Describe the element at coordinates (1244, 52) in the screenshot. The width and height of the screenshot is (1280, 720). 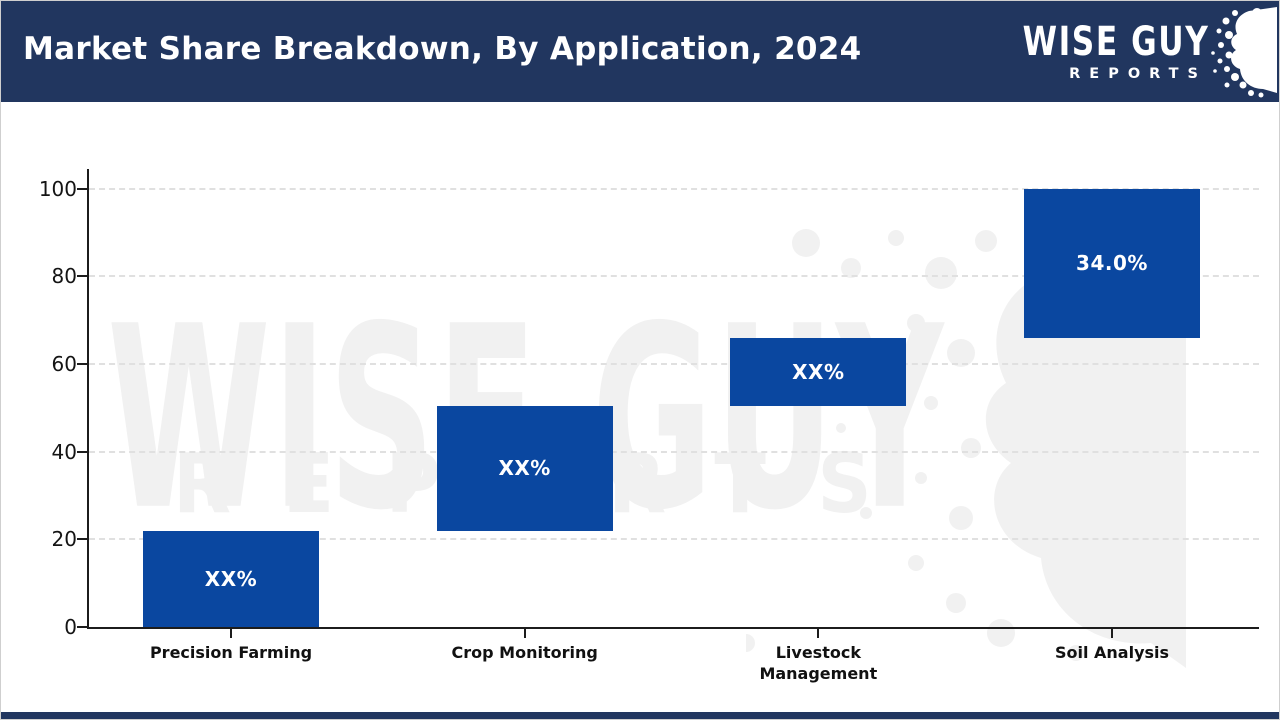
I see `logo-face-dots-icon` at that location.